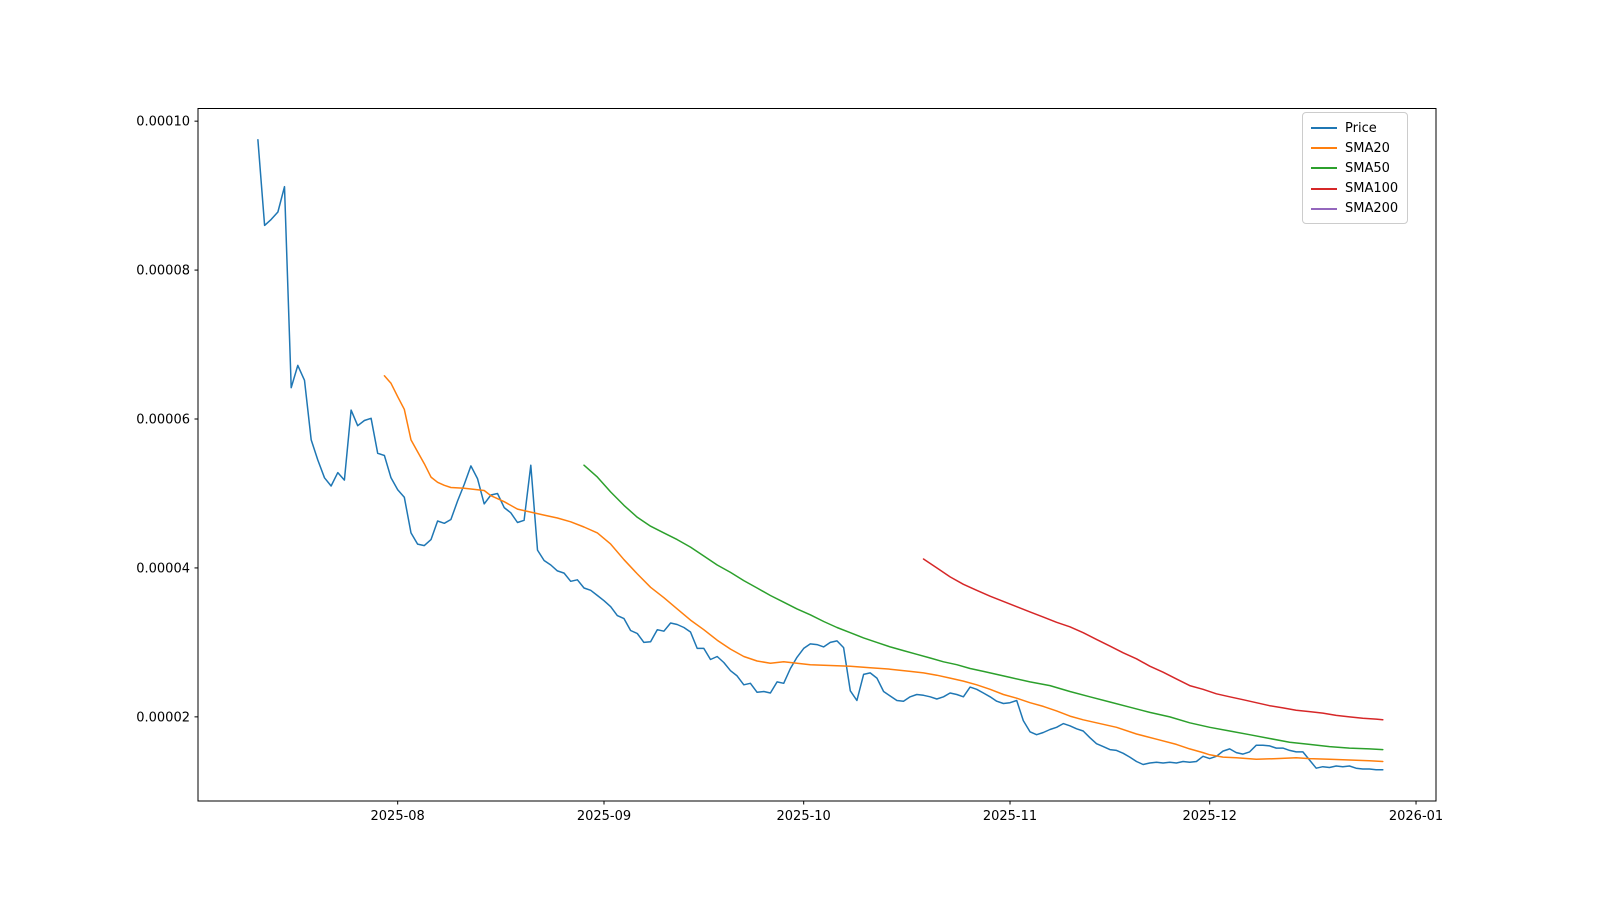 The image size is (1600, 900). Describe the element at coordinates (1153, 639) in the screenshot. I see `series-line-sma100` at that location.